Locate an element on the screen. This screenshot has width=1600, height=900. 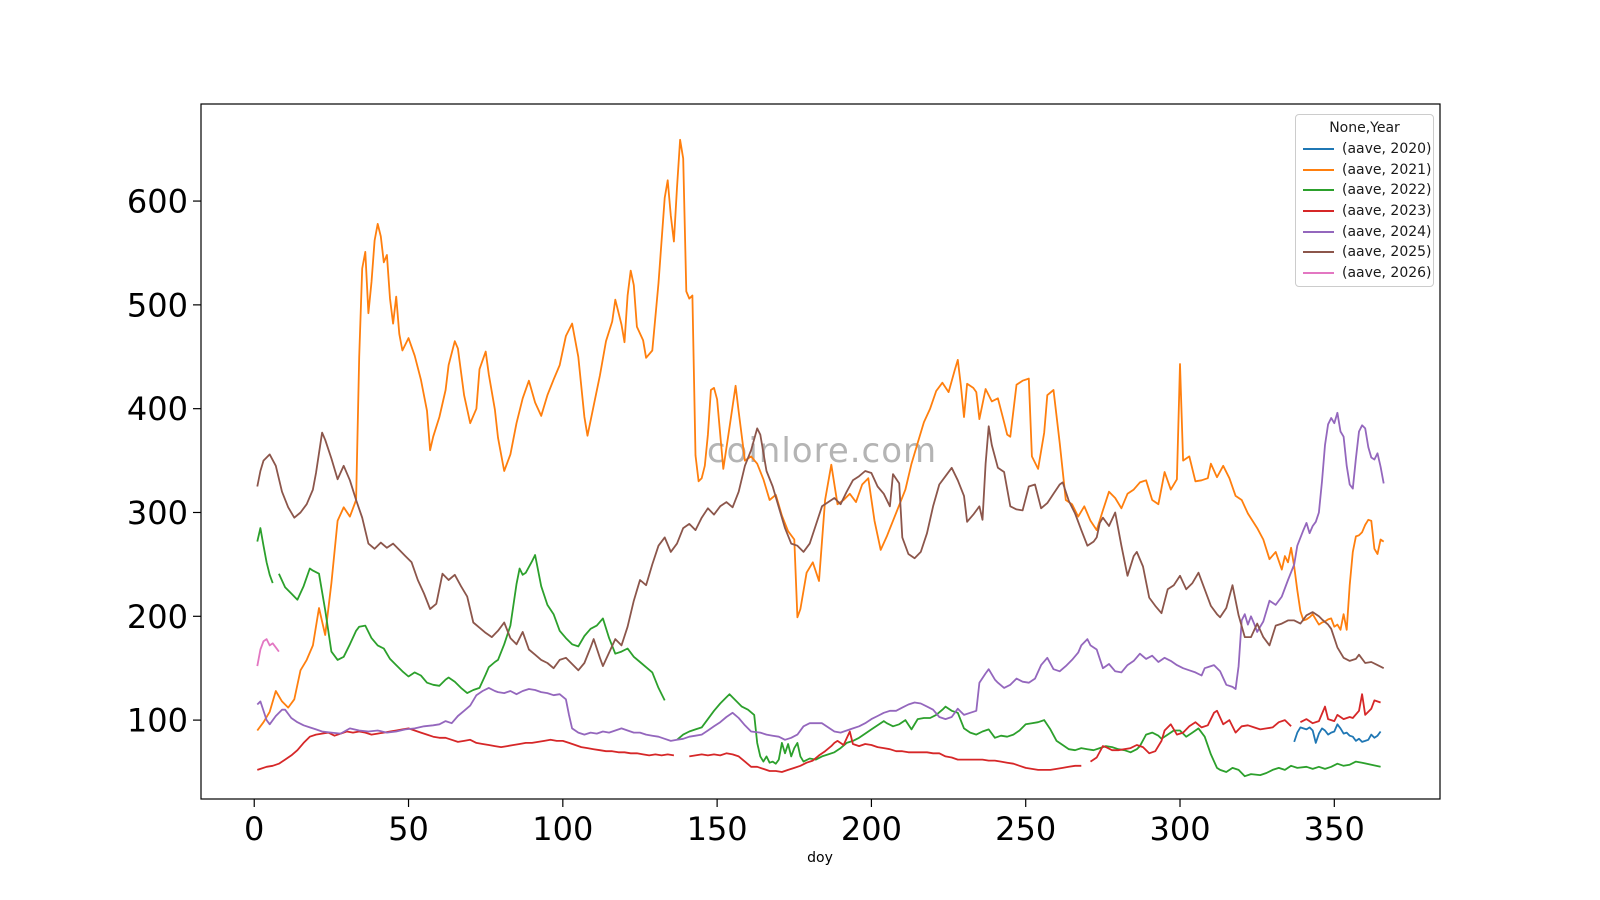
legend-entry-label: (aave, 2025) is located at coordinates (1387, 252).